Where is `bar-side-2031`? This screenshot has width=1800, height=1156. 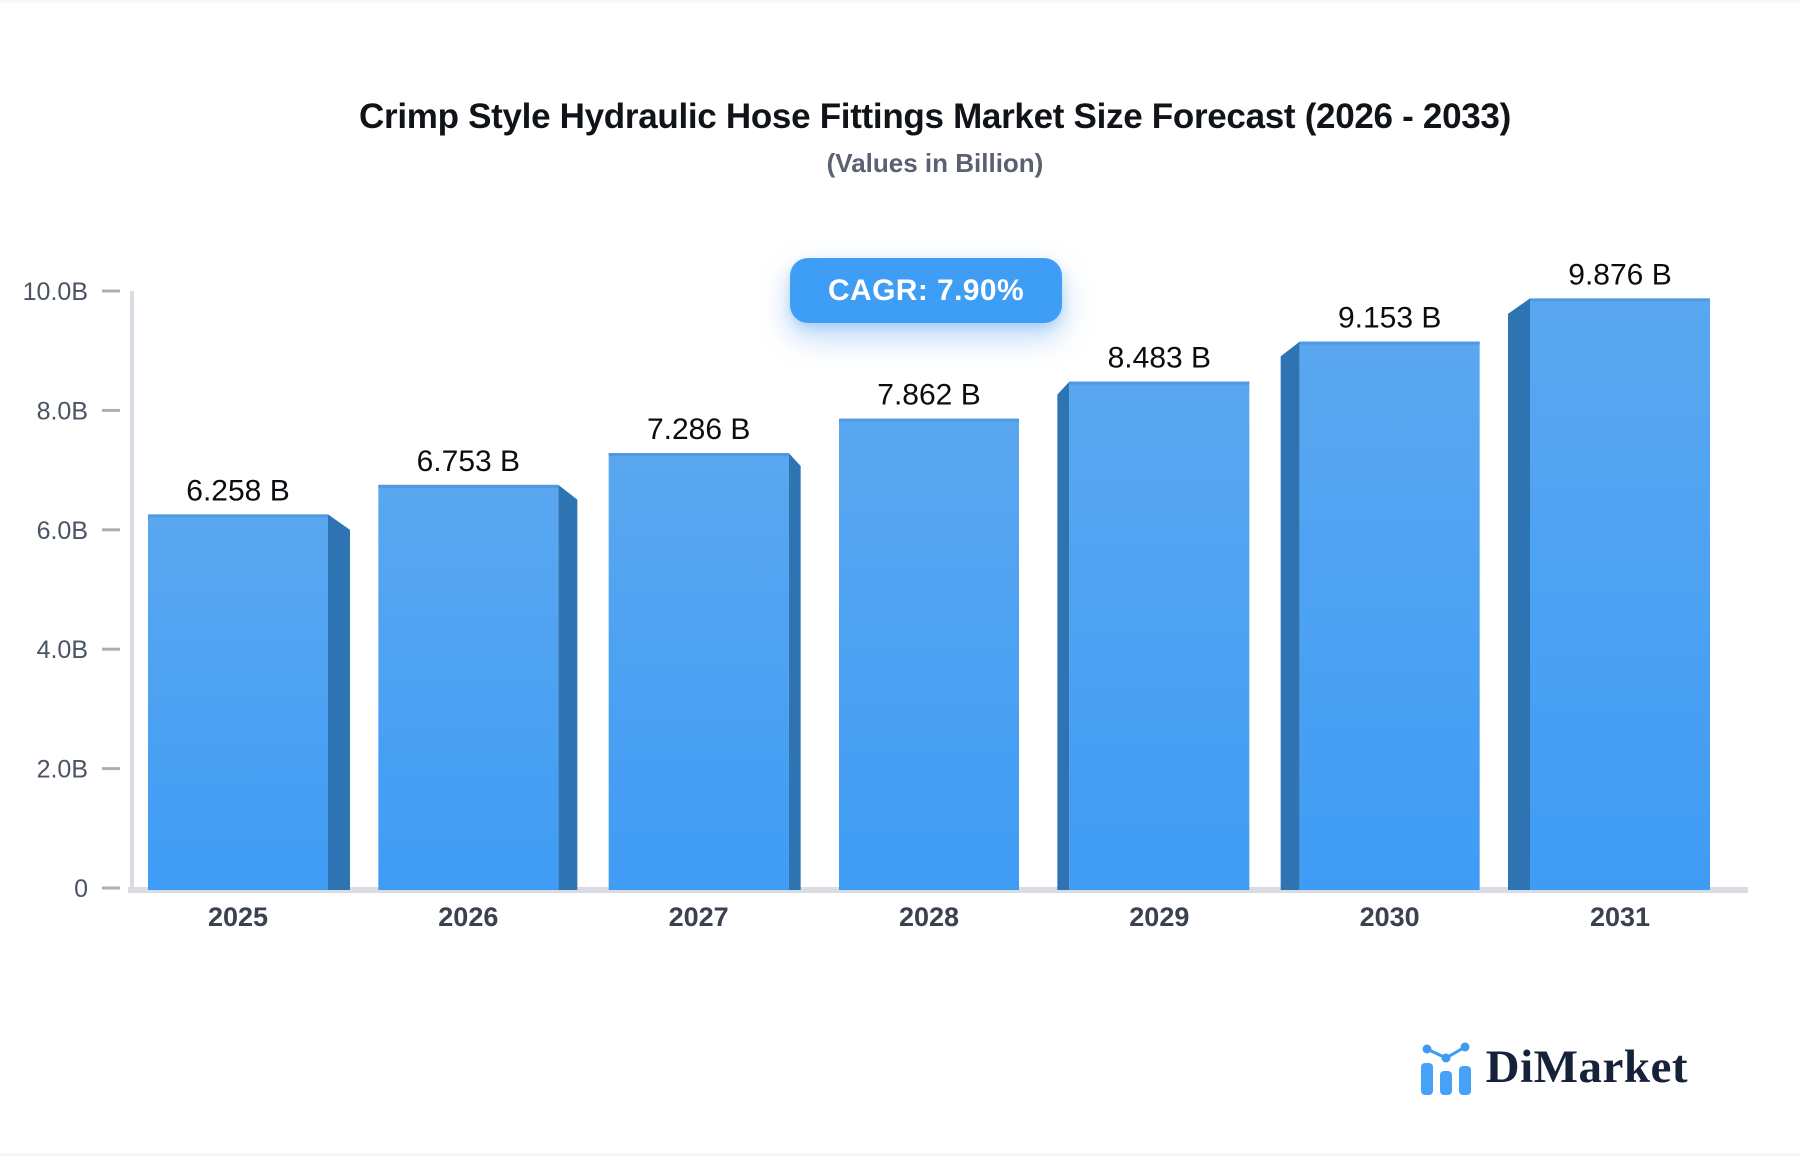 bar-side-2031 is located at coordinates (1518, 594).